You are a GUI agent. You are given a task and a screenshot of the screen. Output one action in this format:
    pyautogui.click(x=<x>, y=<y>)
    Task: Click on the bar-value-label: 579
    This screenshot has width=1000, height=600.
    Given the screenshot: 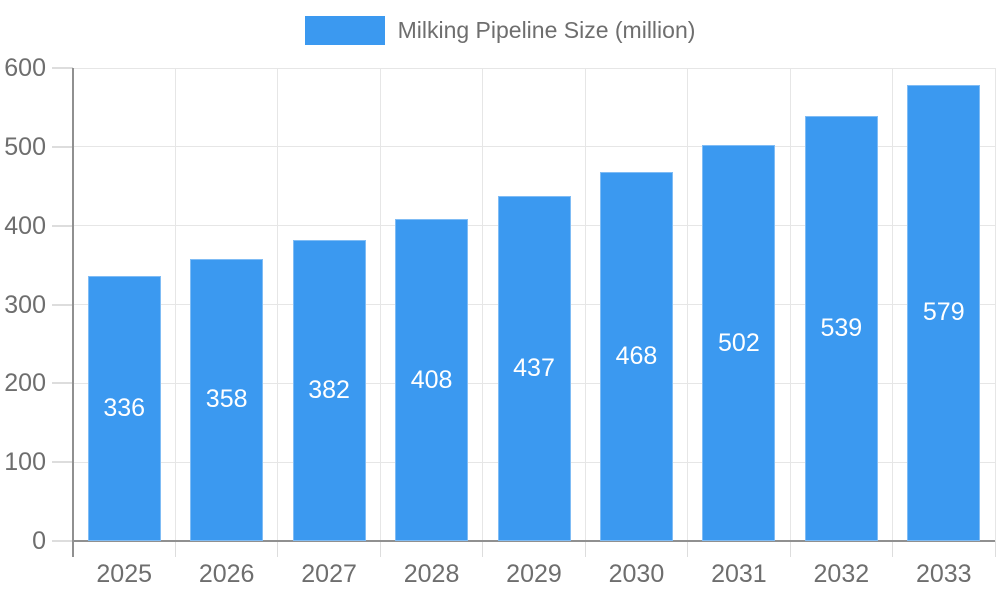 What is the action you would take?
    pyautogui.click(x=943, y=312)
    